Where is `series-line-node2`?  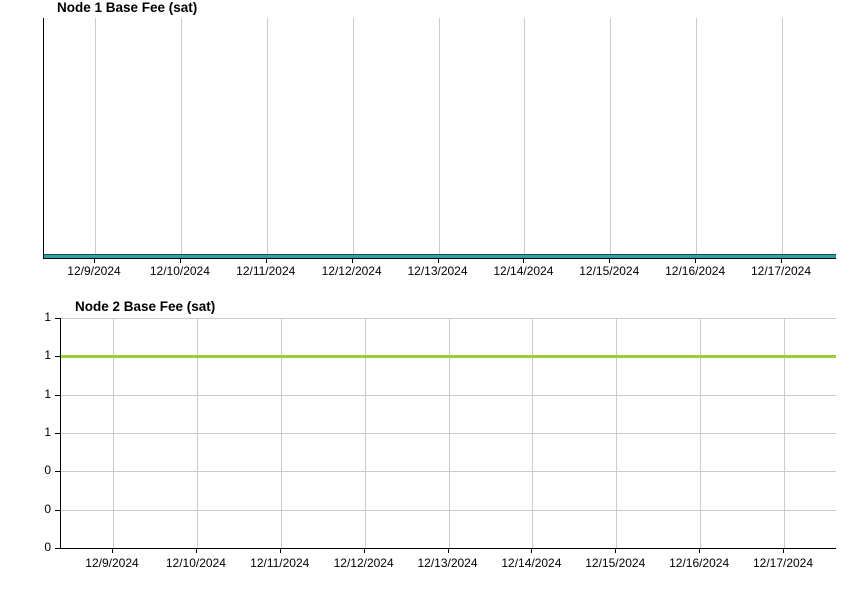 series-line-node2 is located at coordinates (448, 356).